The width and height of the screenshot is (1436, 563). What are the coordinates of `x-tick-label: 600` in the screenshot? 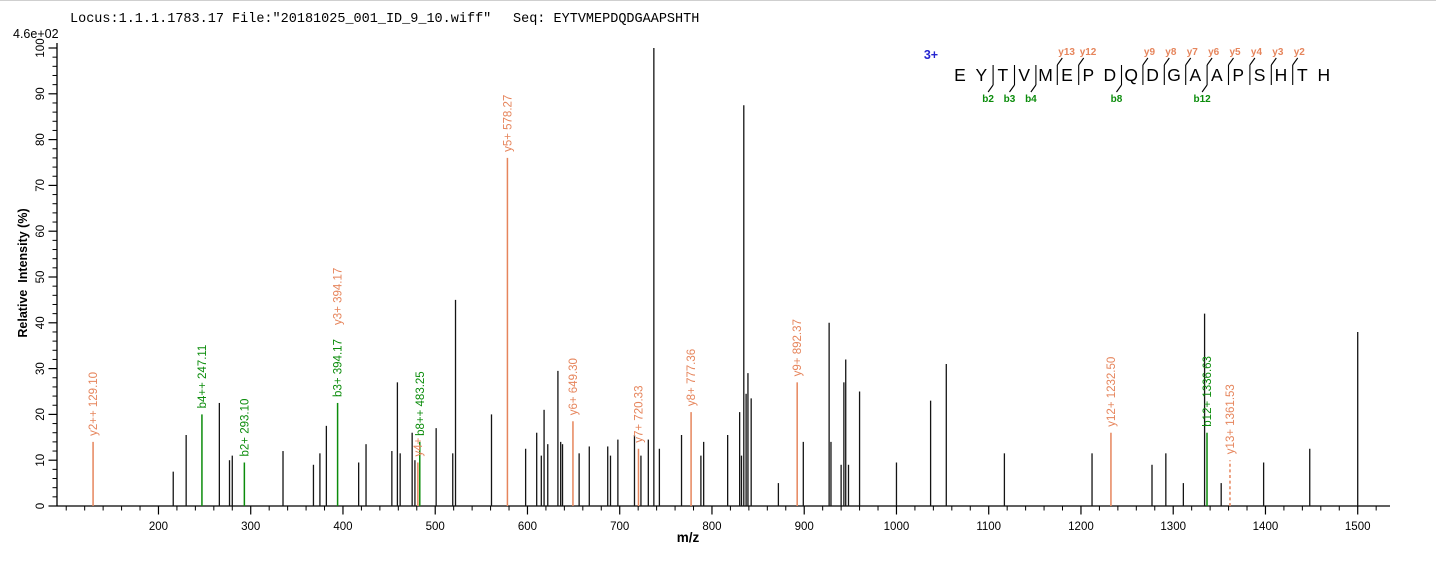 It's located at (527, 527).